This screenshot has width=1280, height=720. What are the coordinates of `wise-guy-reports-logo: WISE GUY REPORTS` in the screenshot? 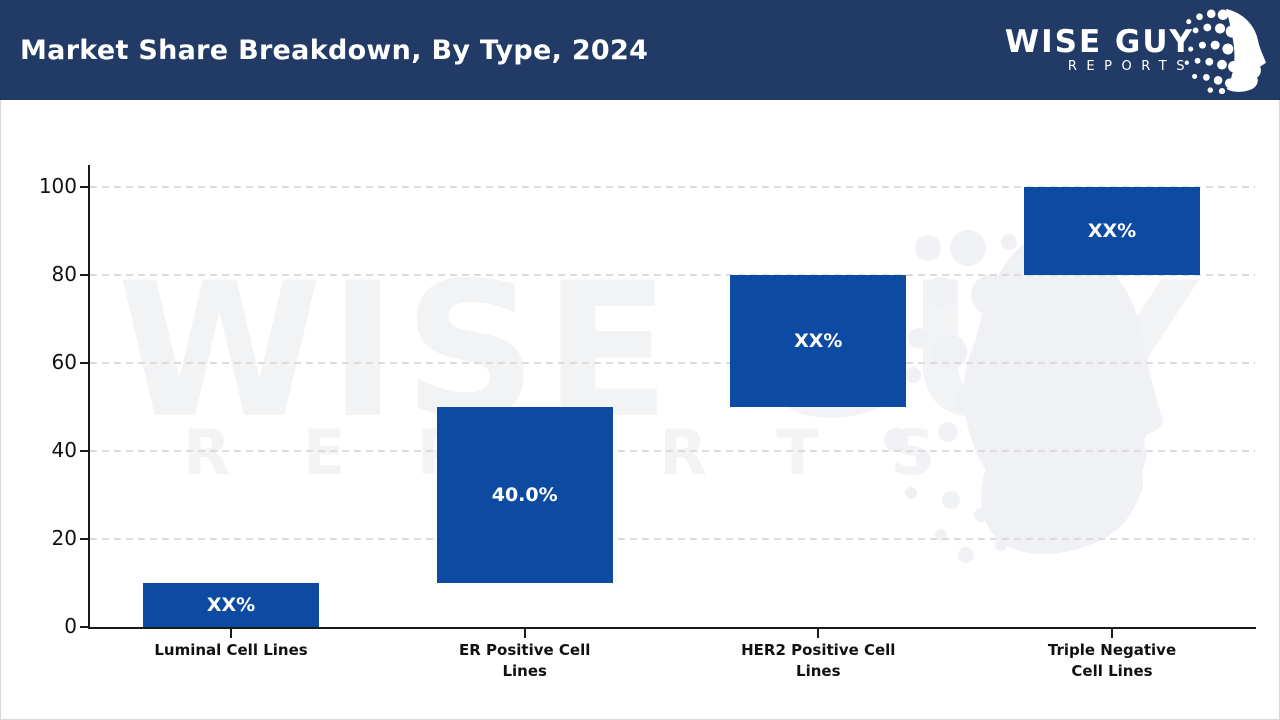 It's located at (1137, 50).